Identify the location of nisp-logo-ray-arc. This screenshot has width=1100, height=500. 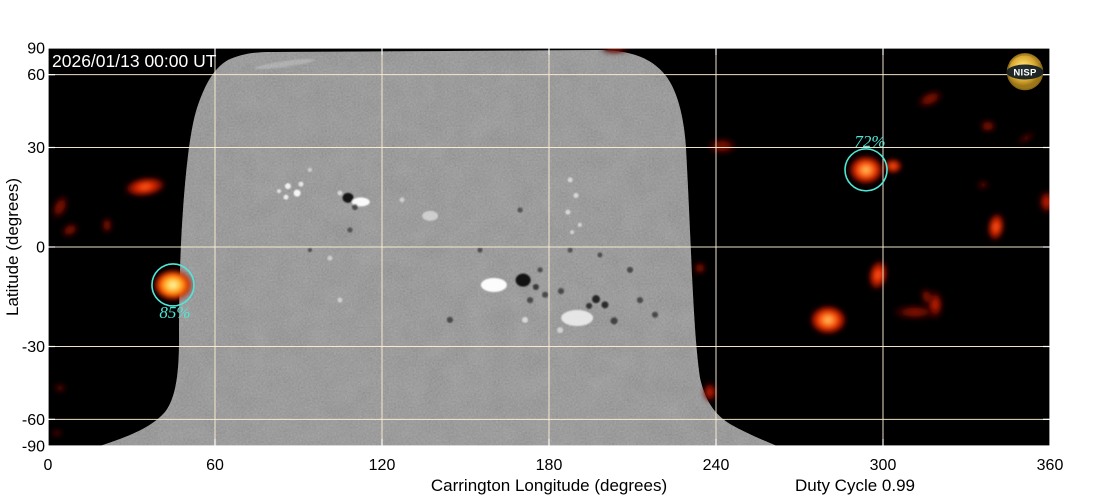
(1025, 58).